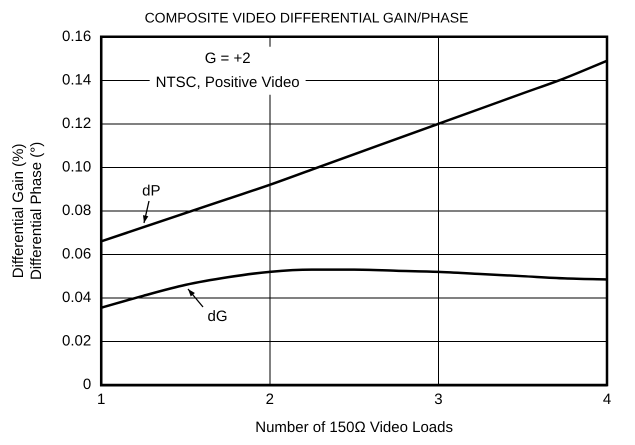  What do you see at coordinates (151, 191) in the screenshot?
I see `series-label: dP` at bounding box center [151, 191].